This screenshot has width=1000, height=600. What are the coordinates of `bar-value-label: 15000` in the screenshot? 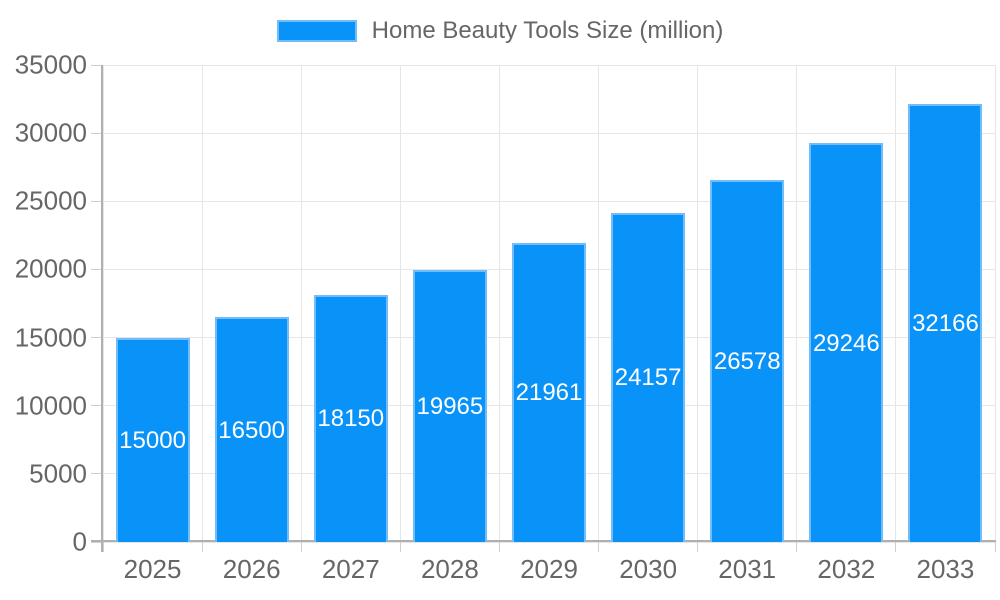 It's located at (152, 440).